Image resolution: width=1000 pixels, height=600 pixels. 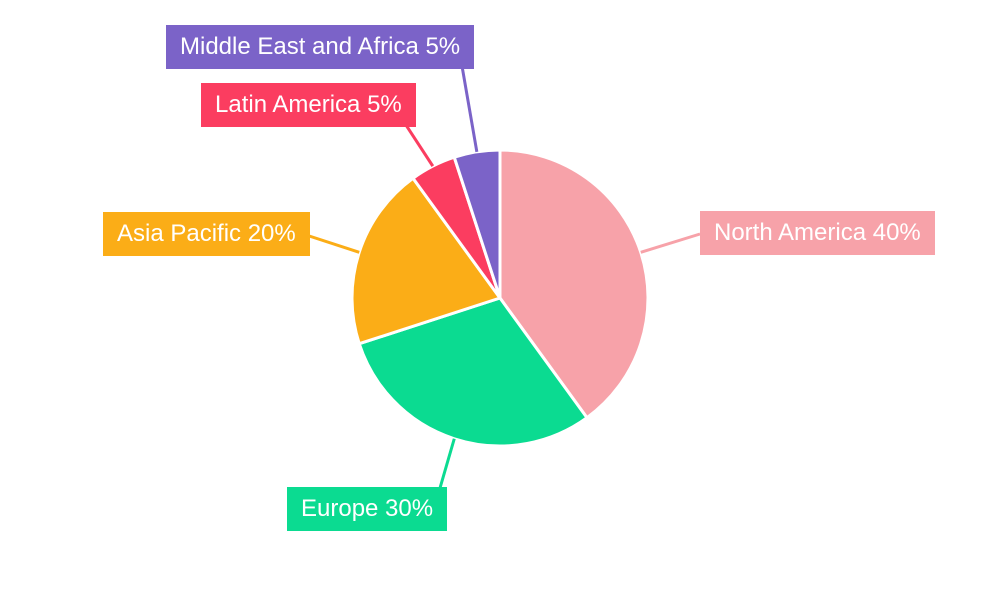 What do you see at coordinates (574, 284) in the screenshot?
I see `pie-slice-north-america` at bounding box center [574, 284].